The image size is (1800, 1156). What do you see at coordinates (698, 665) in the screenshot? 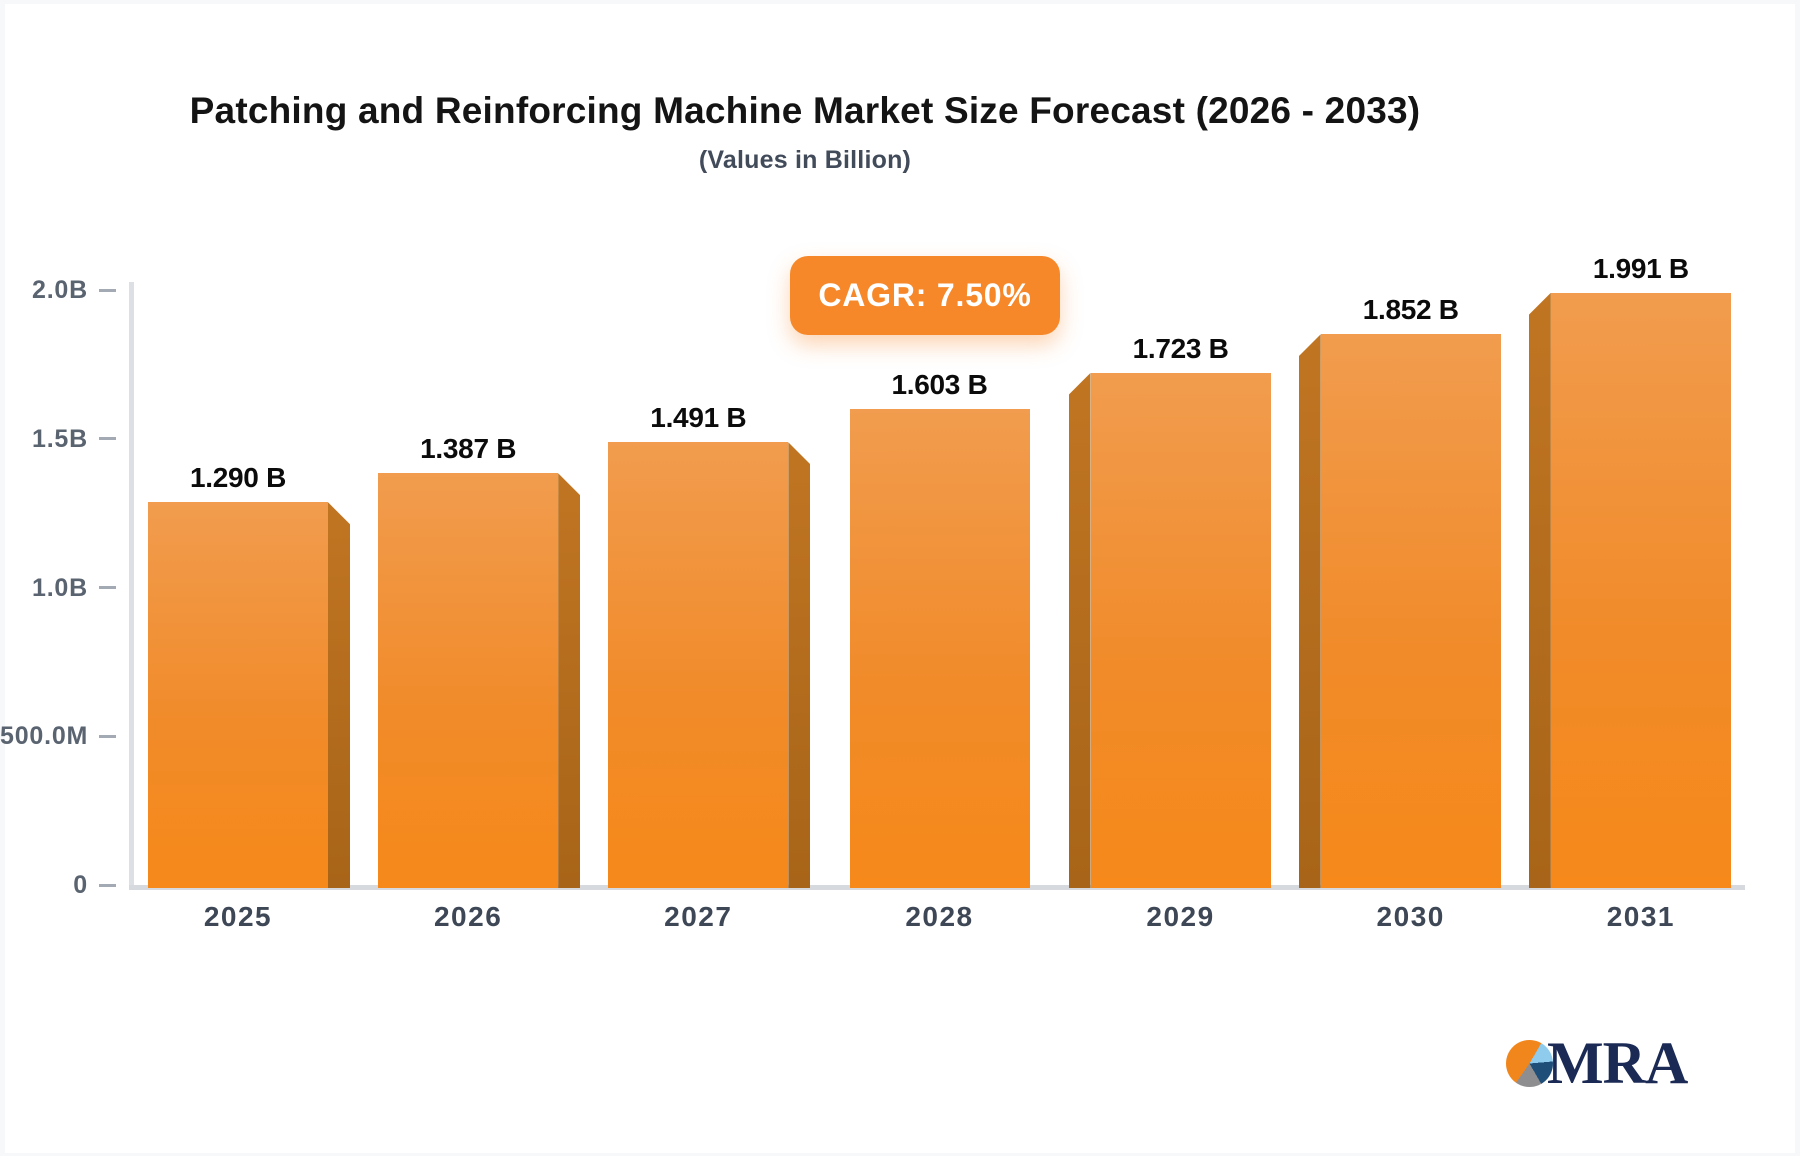
I see `bar-2027` at bounding box center [698, 665].